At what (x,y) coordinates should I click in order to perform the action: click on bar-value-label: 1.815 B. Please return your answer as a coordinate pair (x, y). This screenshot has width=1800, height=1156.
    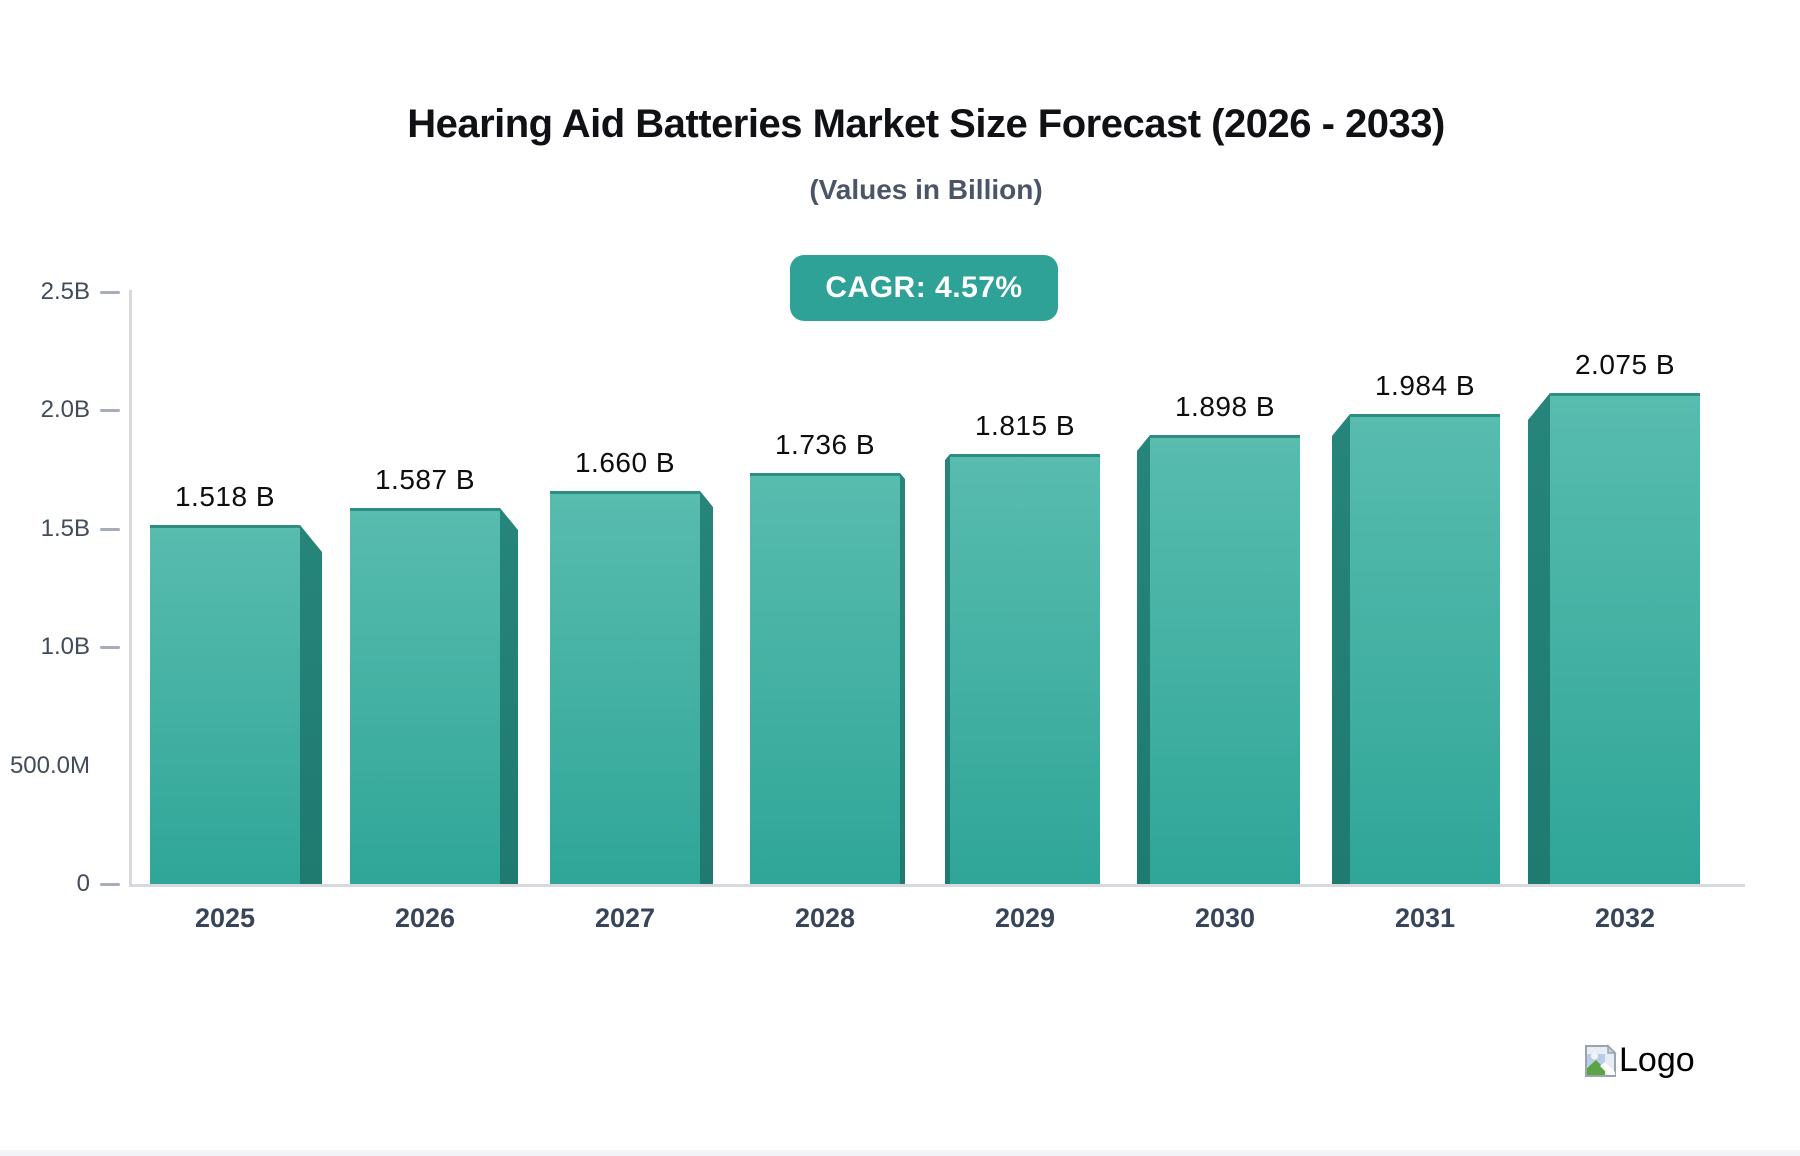
    Looking at the image, I should click on (1025, 425).